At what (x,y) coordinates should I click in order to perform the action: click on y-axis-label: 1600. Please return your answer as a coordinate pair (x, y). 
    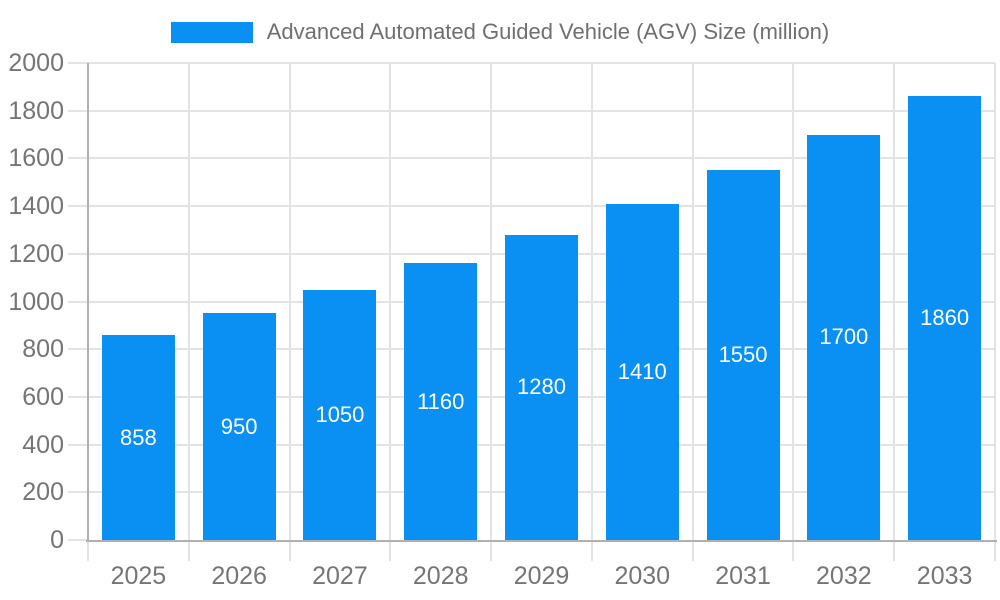
    Looking at the image, I should click on (36, 158).